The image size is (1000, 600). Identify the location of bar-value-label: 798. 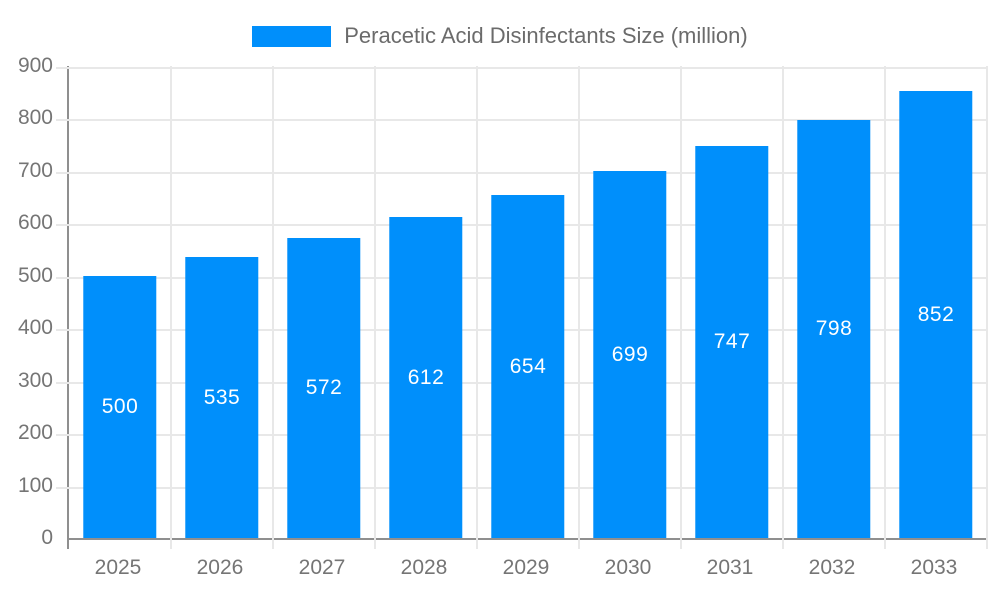
(834, 328).